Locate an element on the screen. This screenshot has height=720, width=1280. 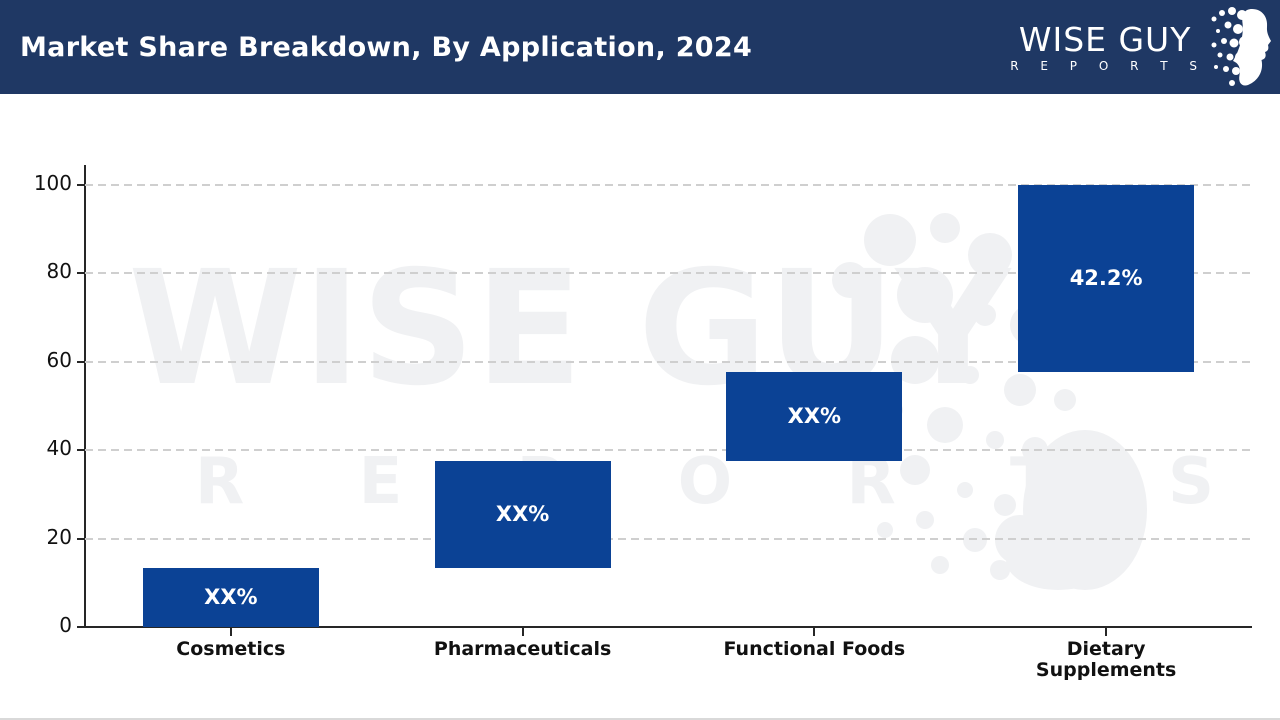
bar-dietary-supplements is located at coordinates (1106, 278).